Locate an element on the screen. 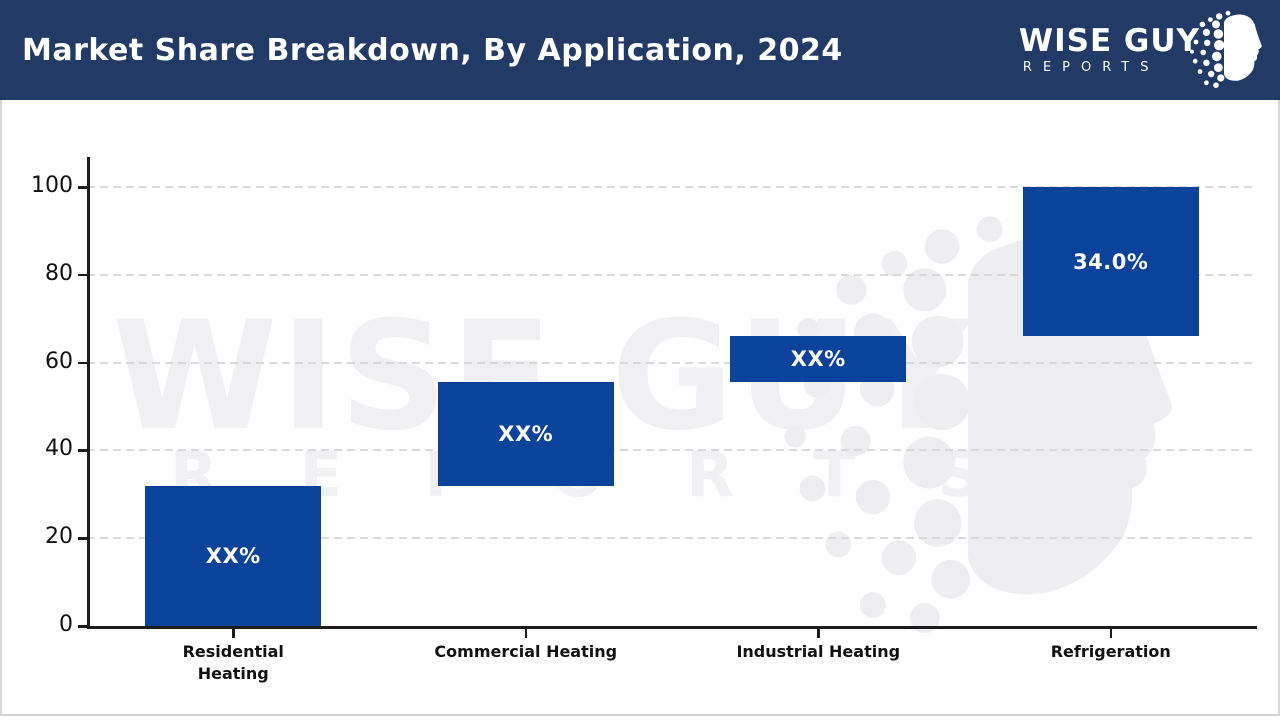 This screenshot has height=720, width=1280. y-tick-label: 60 is located at coordinates (59, 361).